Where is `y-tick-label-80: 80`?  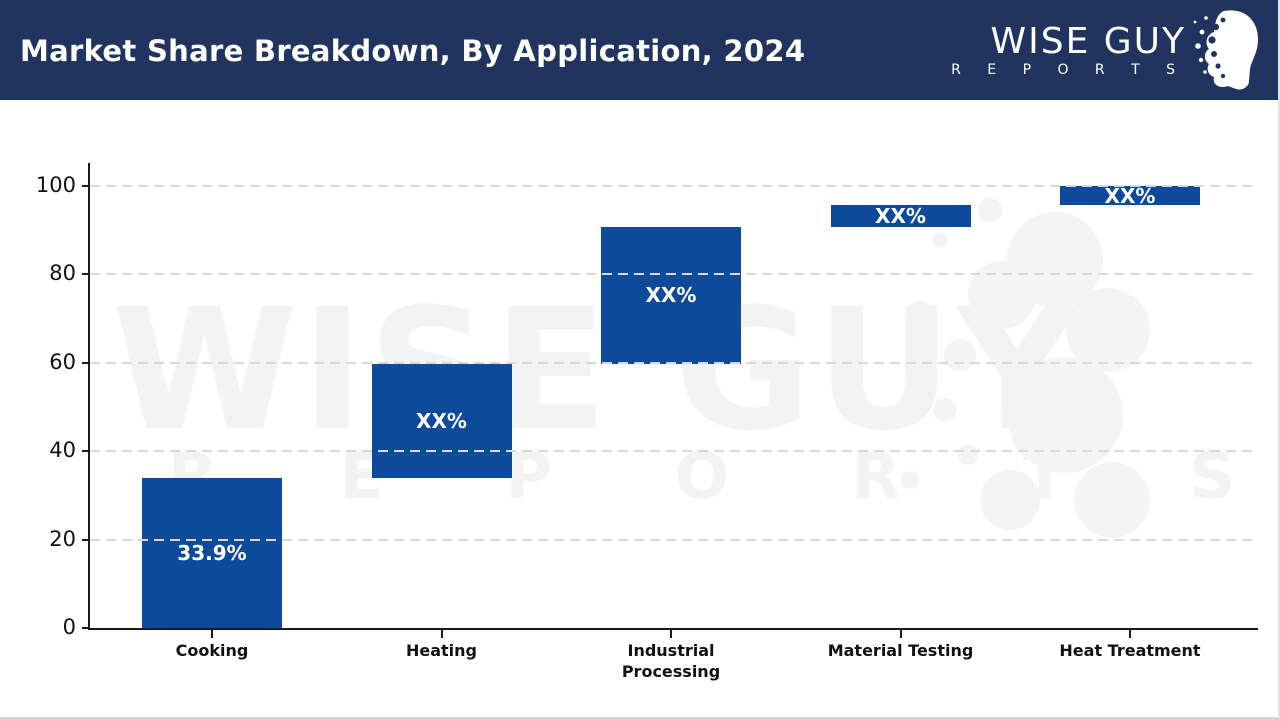
y-tick-label-80: 80 is located at coordinates (62, 273).